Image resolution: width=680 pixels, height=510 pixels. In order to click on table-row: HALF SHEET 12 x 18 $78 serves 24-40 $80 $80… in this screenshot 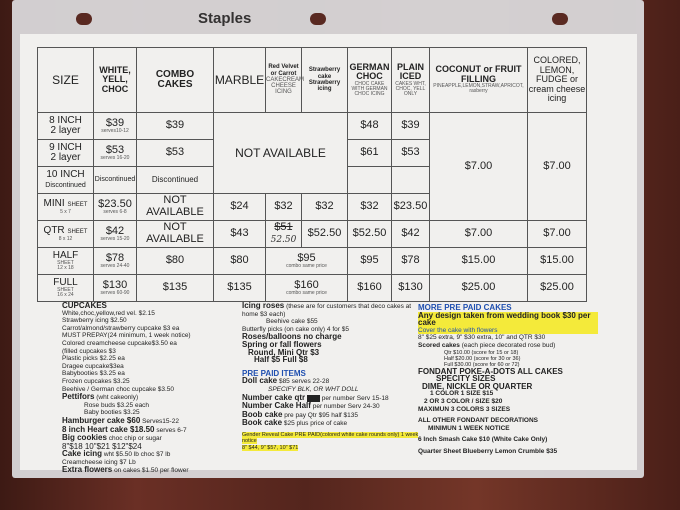, I will do `click(312, 261)`.